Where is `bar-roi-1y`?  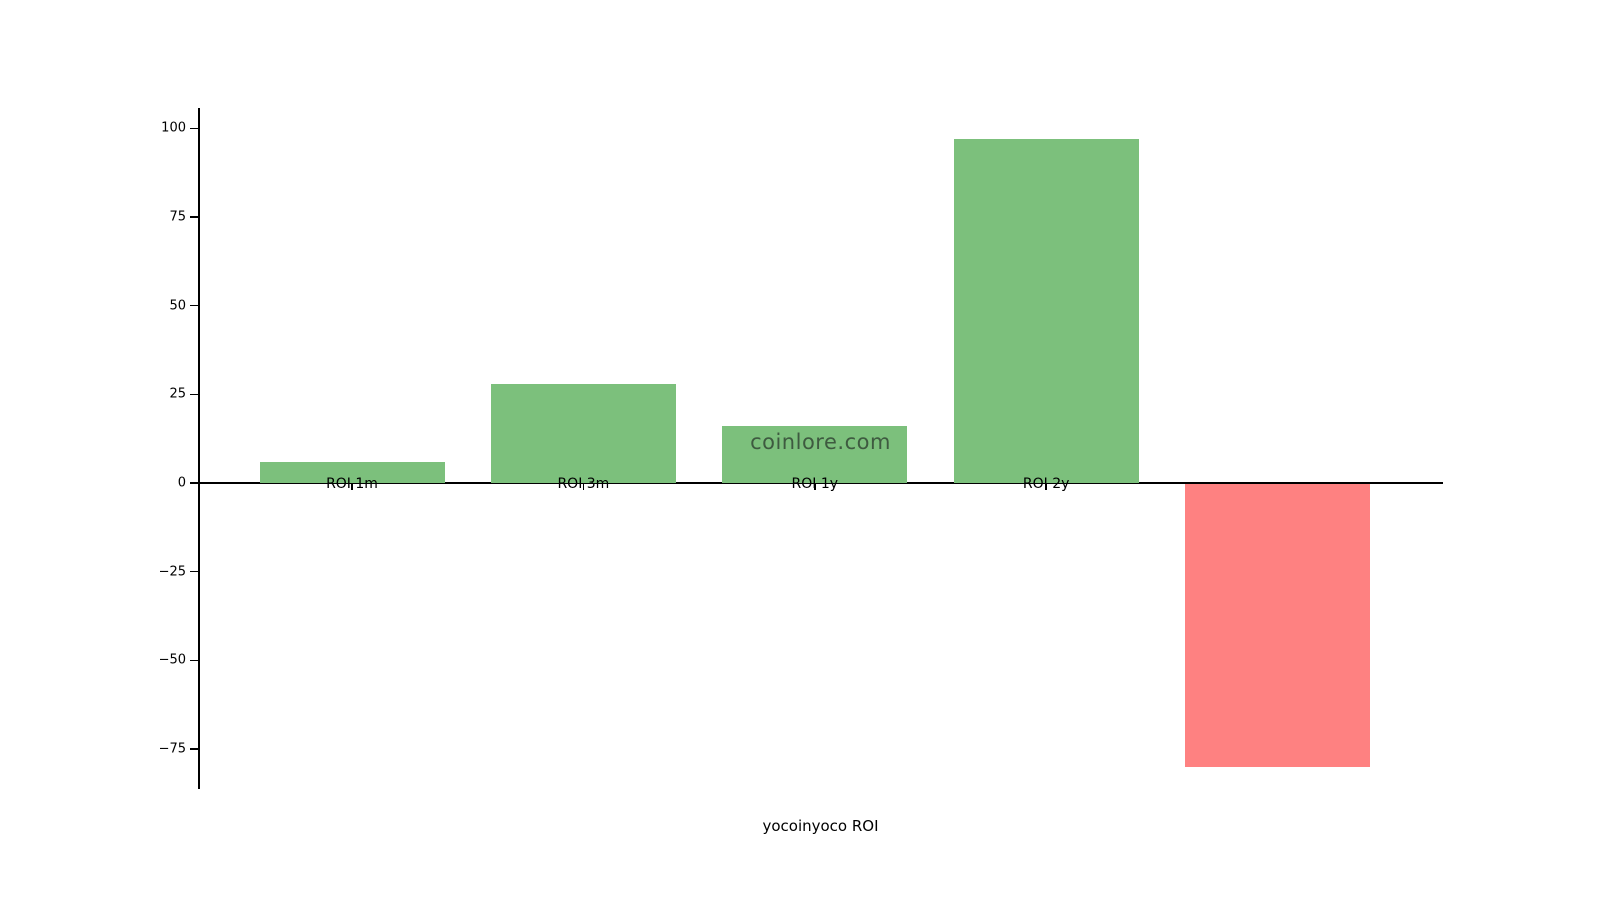 bar-roi-1y is located at coordinates (815, 454).